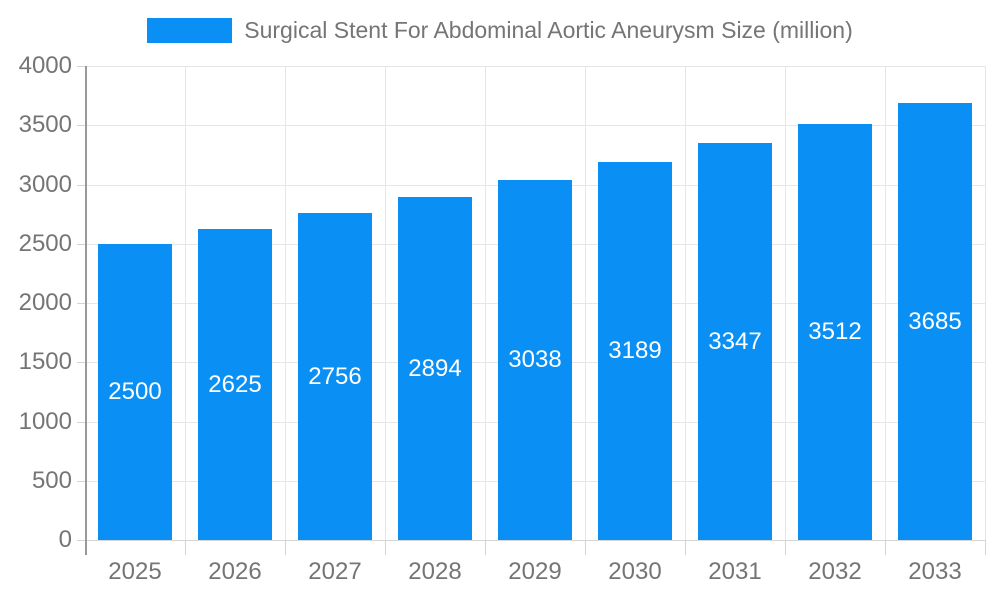 The image size is (1000, 600). What do you see at coordinates (45, 65) in the screenshot?
I see `y-axis-label: 4000` at bounding box center [45, 65].